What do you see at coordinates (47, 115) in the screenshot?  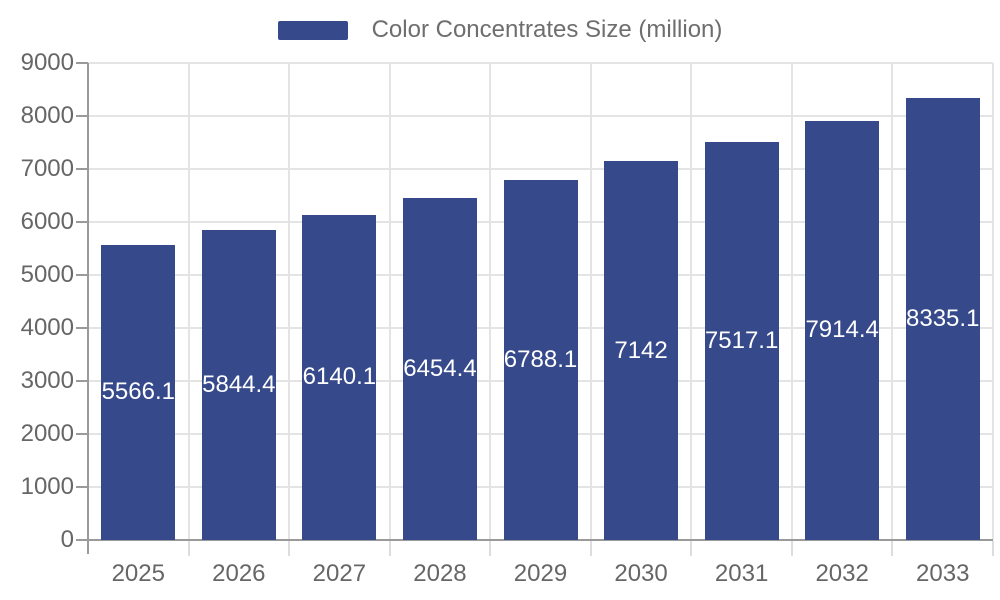 I see `y-tick-label: 8000` at bounding box center [47, 115].